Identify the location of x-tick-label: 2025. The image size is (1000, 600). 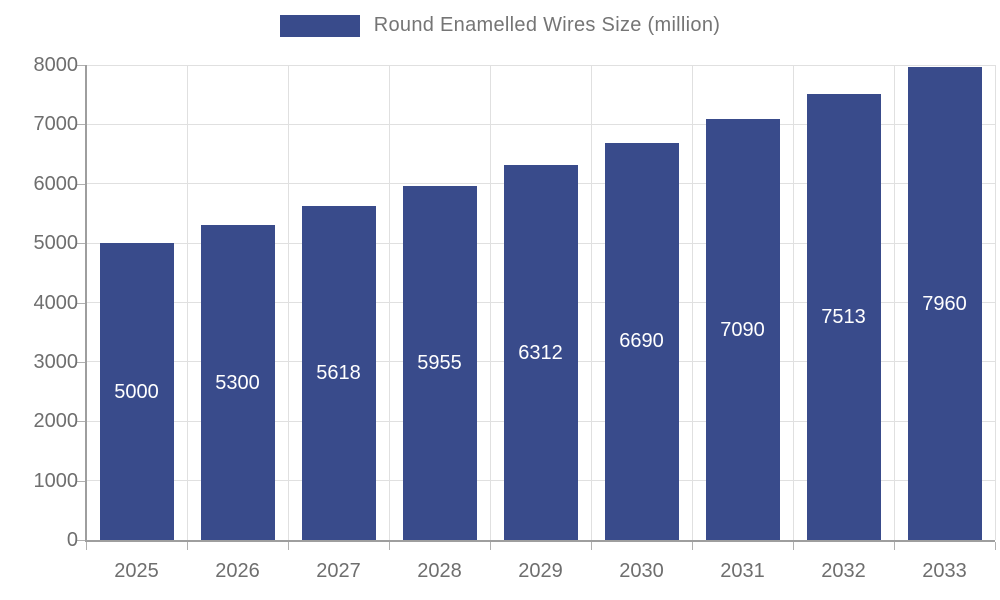
(136, 571).